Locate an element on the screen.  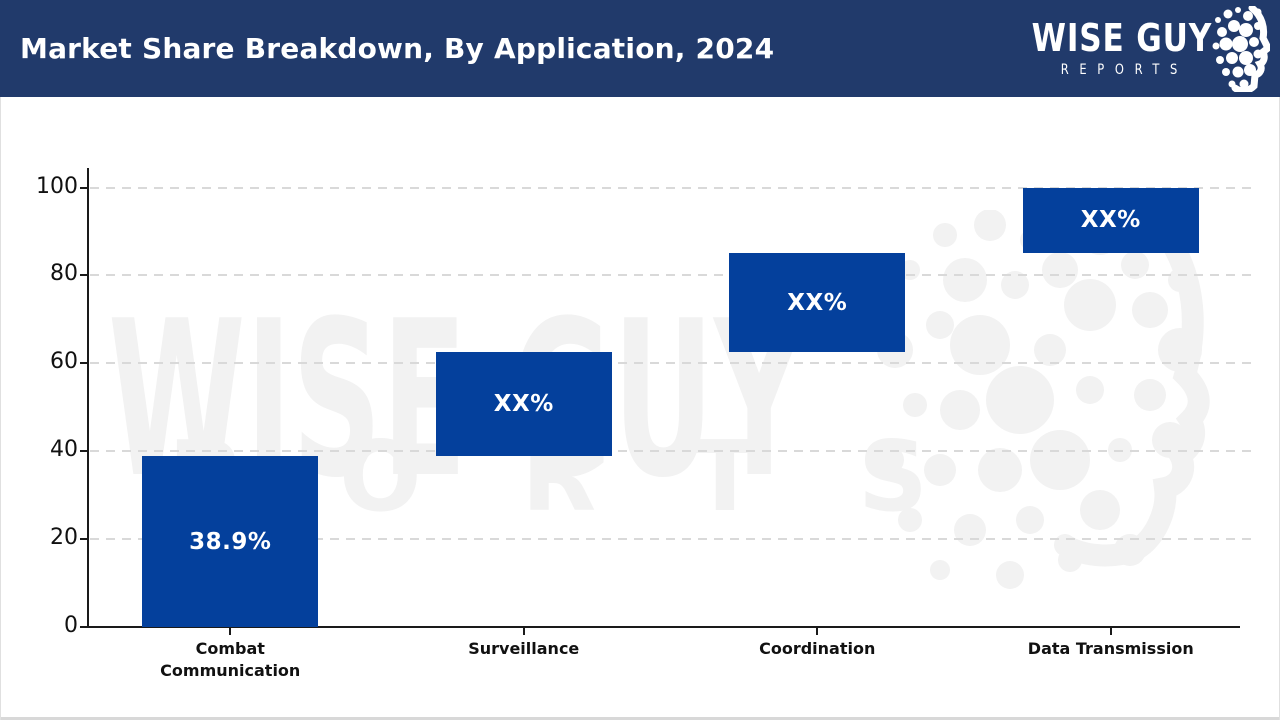
bar-value-label-coordination: XX% is located at coordinates (817, 302).